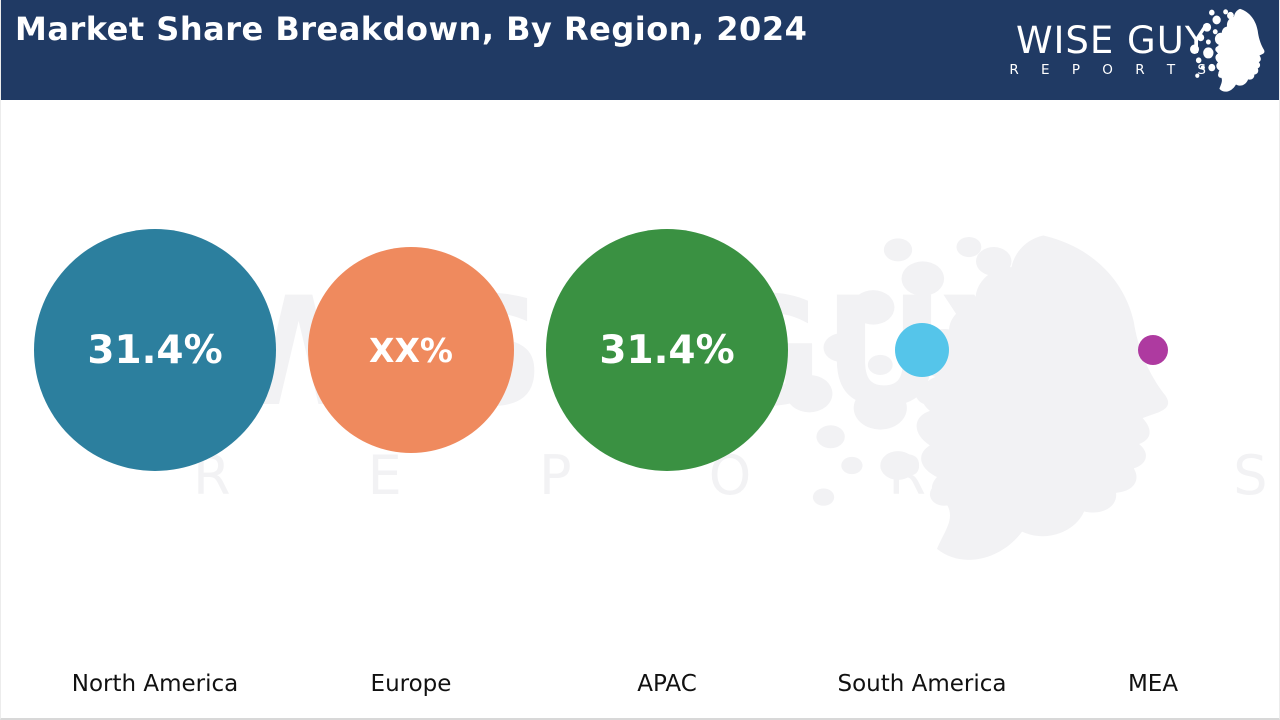 The width and height of the screenshot is (1280, 720). I want to click on bubble-apac: 31.4%, so click(667, 350).